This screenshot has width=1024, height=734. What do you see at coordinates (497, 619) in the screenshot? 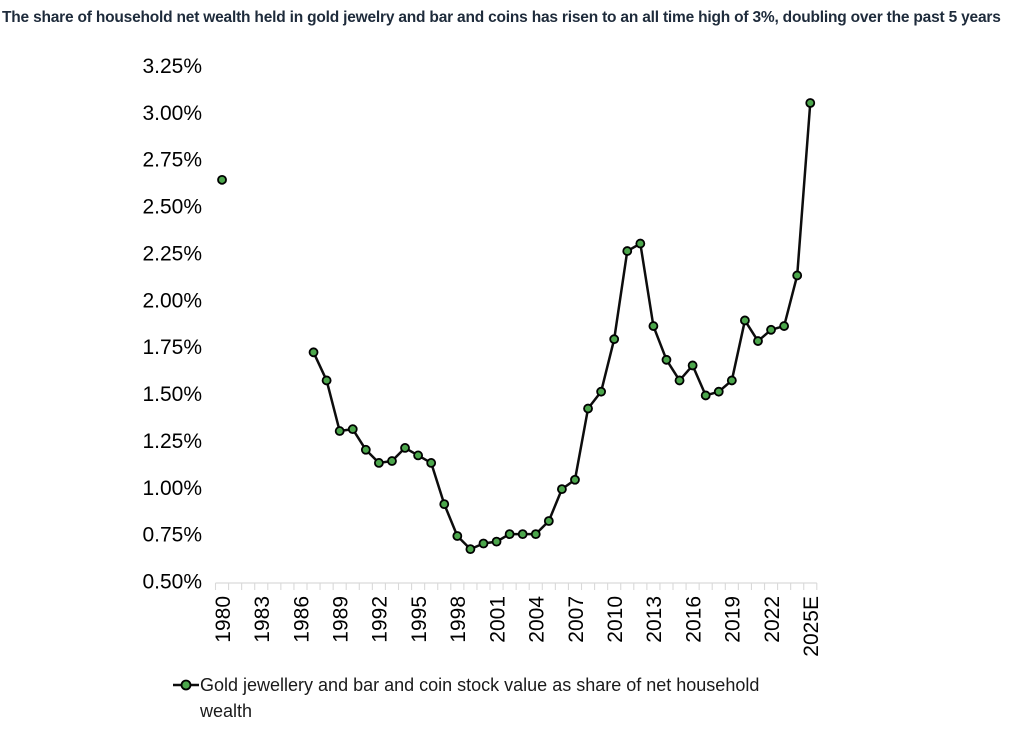
I see `x-axis-tick-label: 2001` at bounding box center [497, 619].